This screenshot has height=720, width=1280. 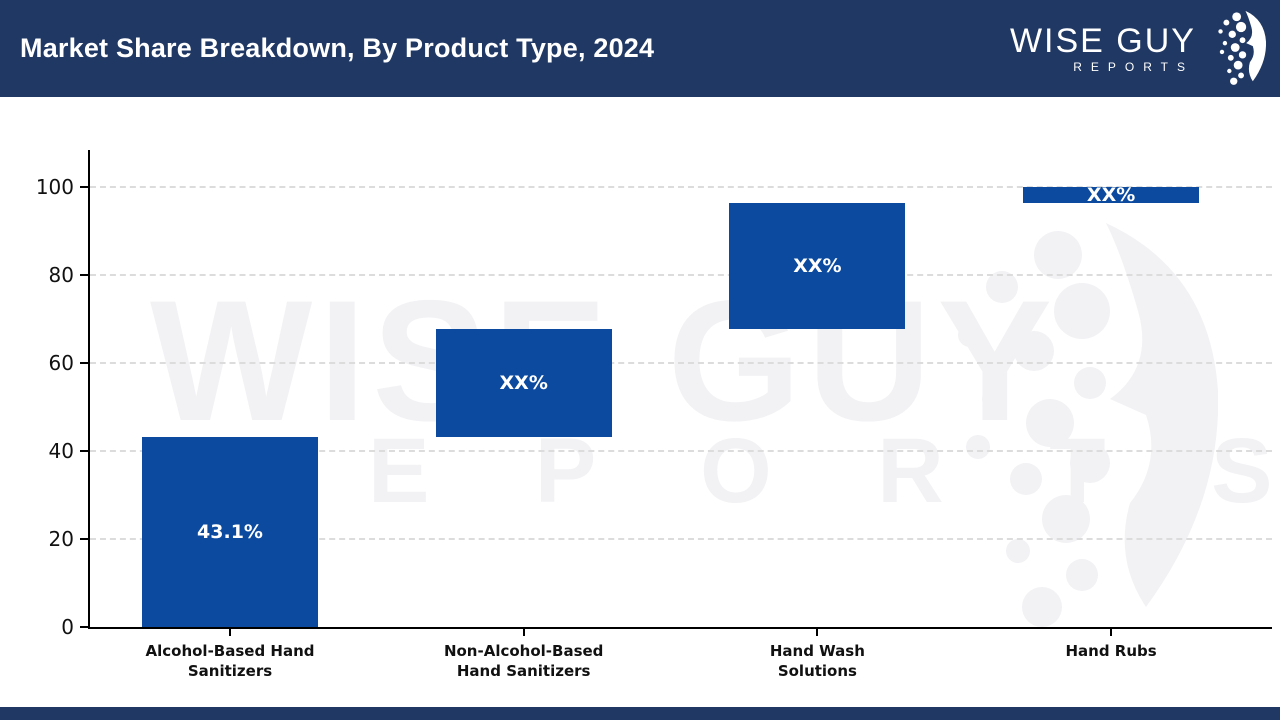 What do you see at coordinates (1111, 651) in the screenshot?
I see `x-category-label: Hand Rubs` at bounding box center [1111, 651].